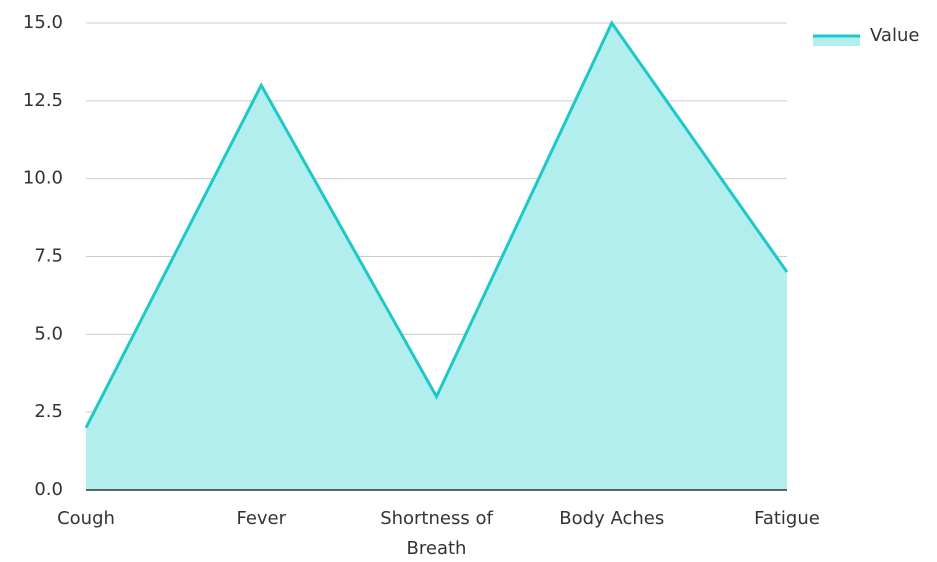 The width and height of the screenshot is (937, 562). Describe the element at coordinates (836, 41) in the screenshot. I see `legend-swatch` at that location.